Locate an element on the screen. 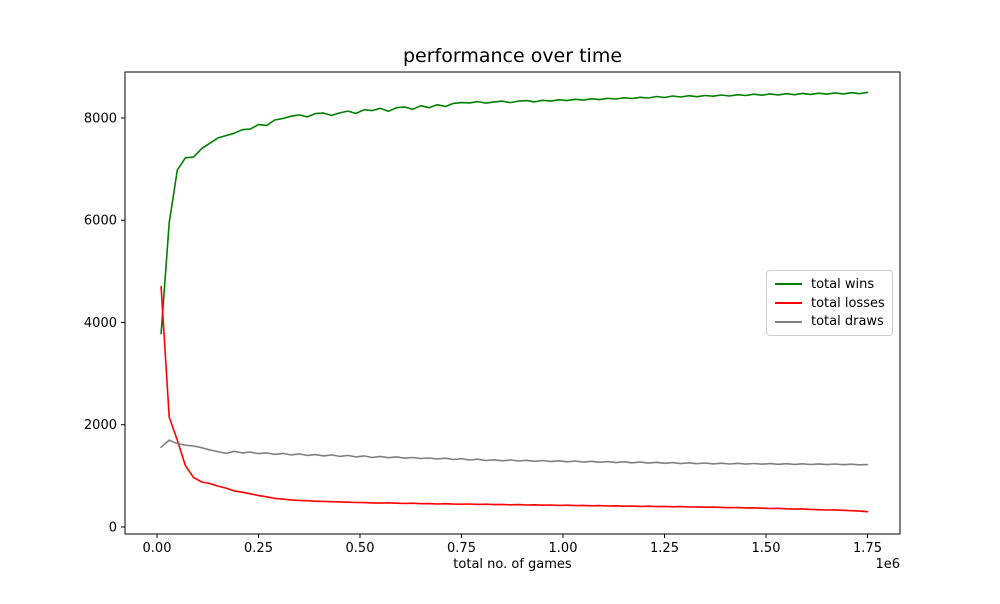  x-tick-label: 0.75 is located at coordinates (461, 548).